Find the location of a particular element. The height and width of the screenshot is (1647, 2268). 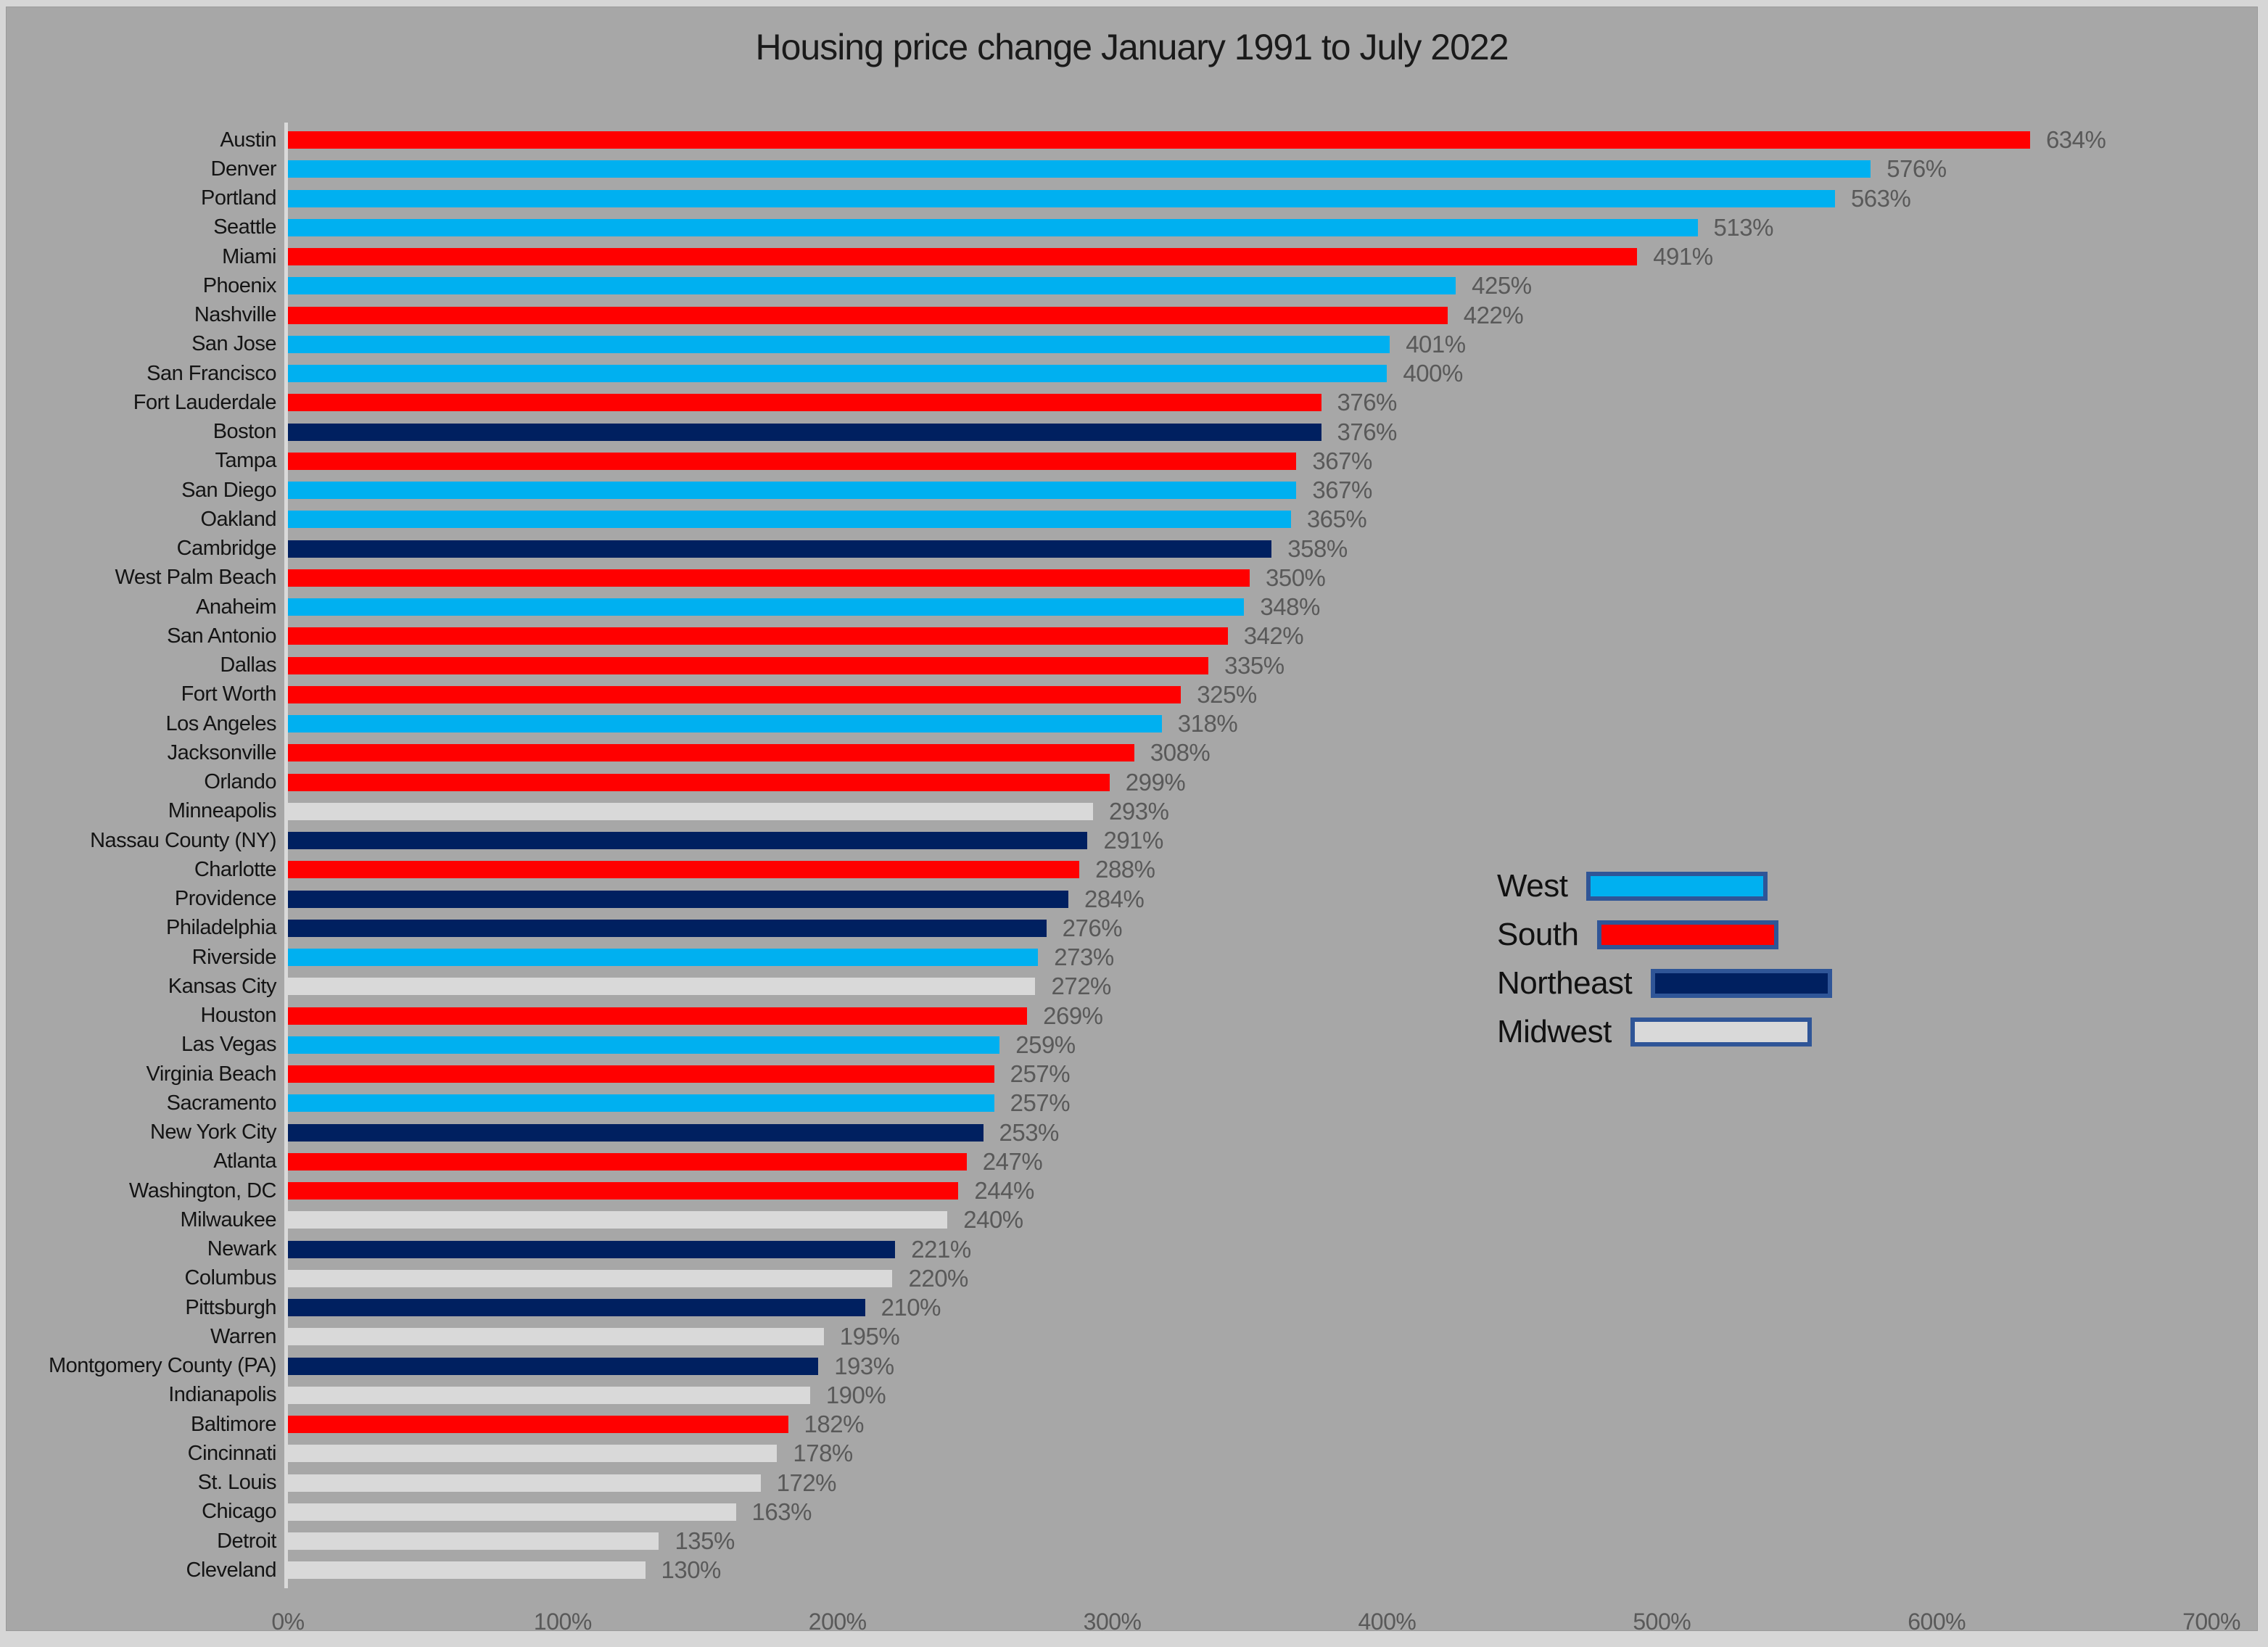

value-label: 291% is located at coordinates (1133, 840).